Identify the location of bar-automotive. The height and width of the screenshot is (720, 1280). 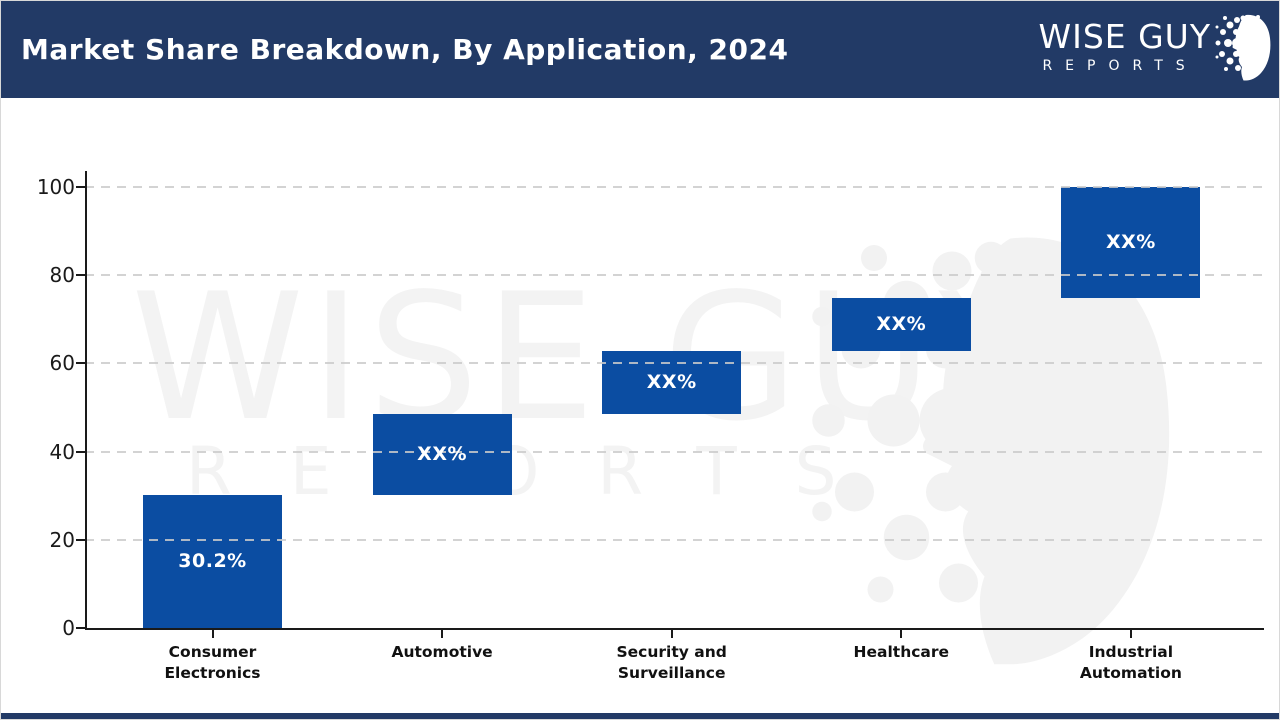
(442, 454).